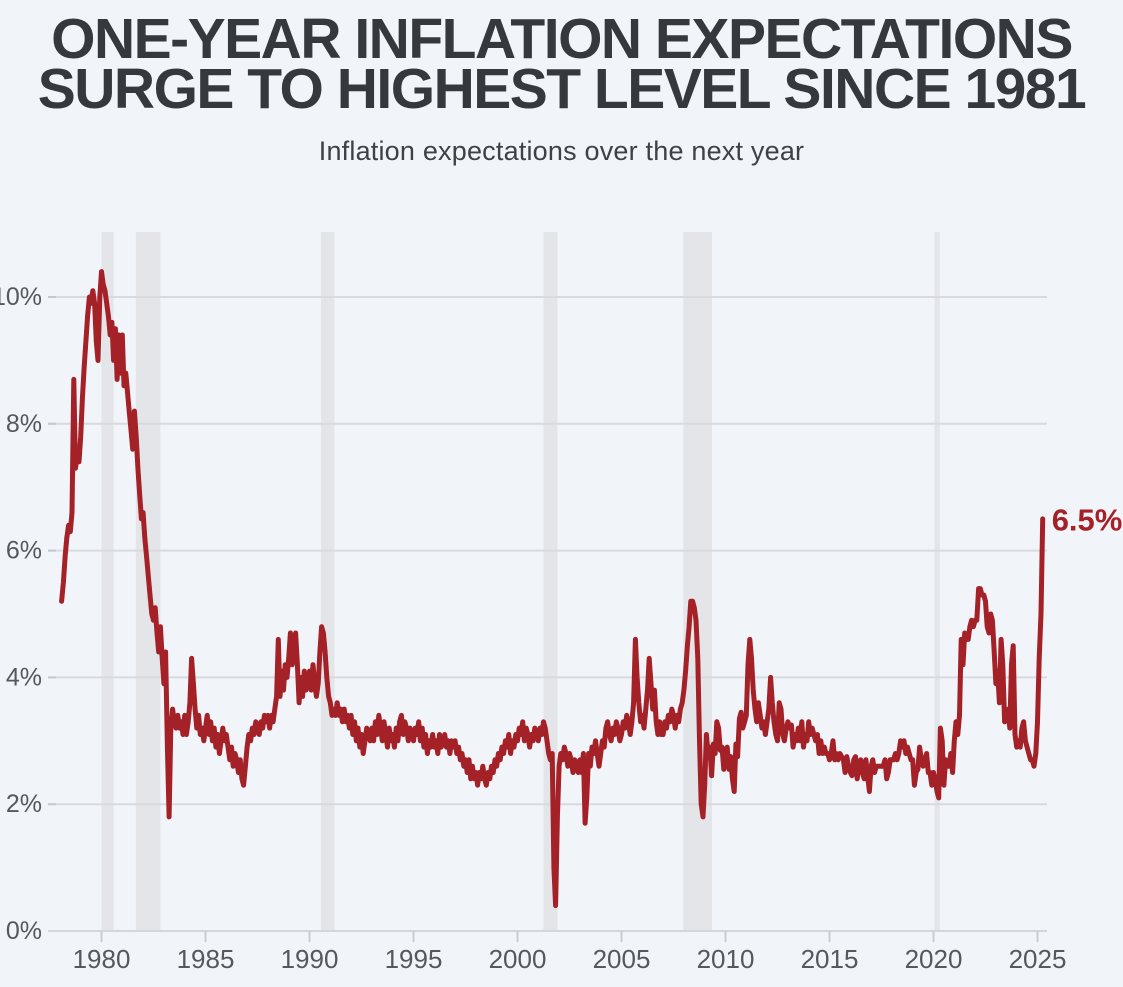  What do you see at coordinates (24, 804) in the screenshot?
I see `y-axis-label: 2%` at bounding box center [24, 804].